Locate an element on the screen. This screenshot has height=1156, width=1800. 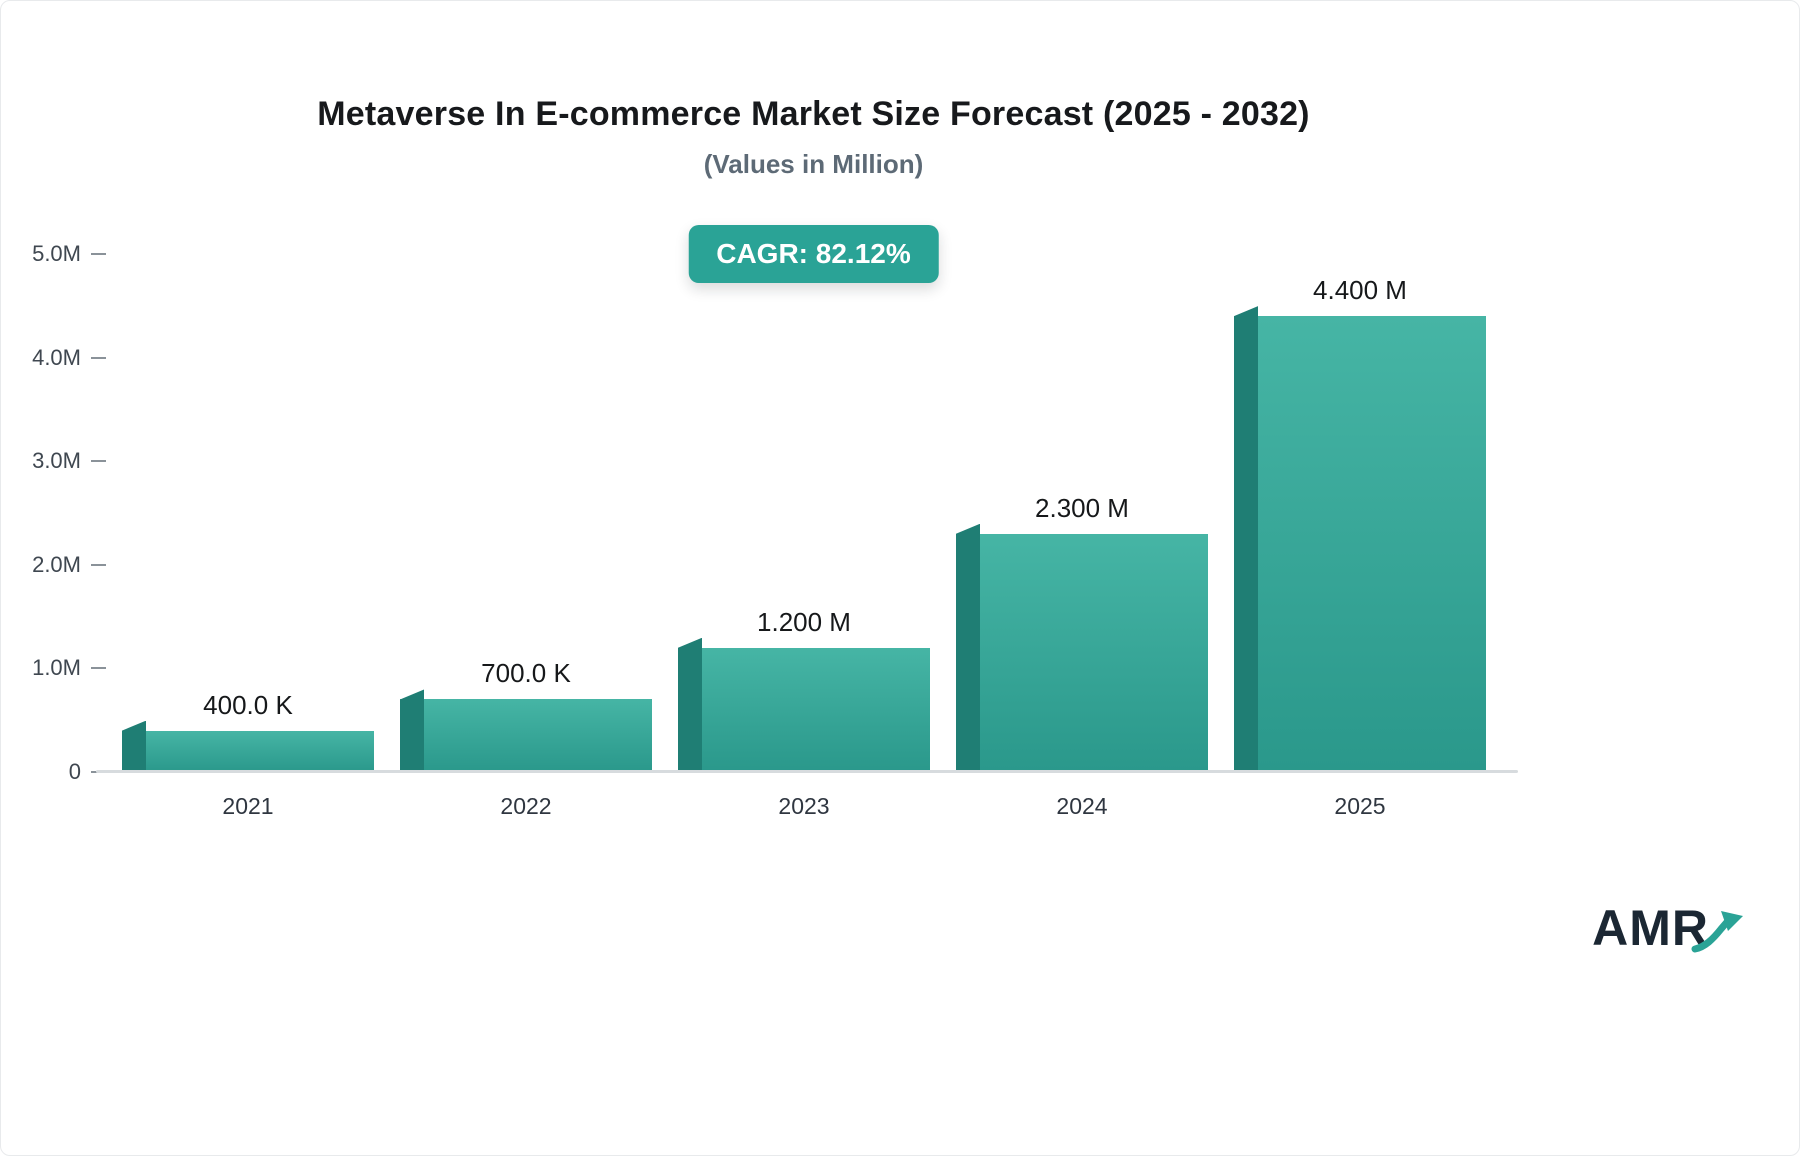
x-axis-label: 2021 is located at coordinates (248, 806).